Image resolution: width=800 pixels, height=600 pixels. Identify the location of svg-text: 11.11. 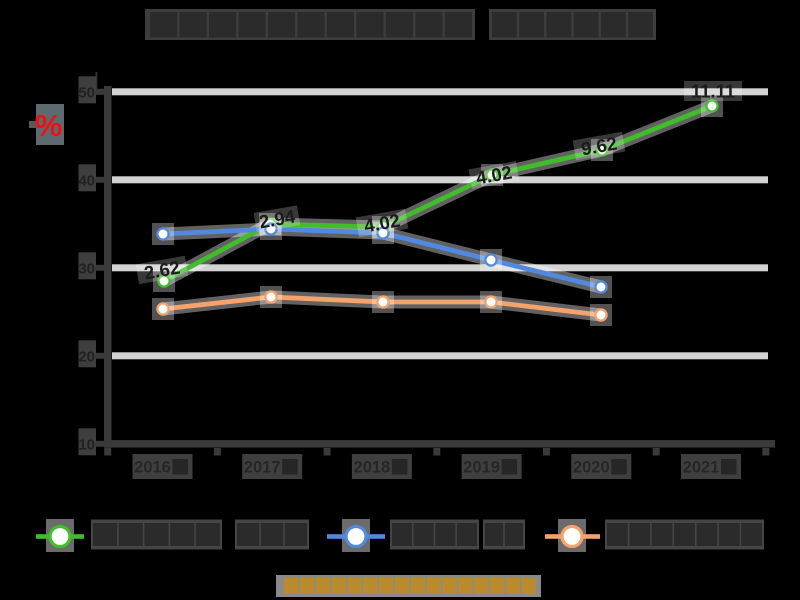
(713, 91).